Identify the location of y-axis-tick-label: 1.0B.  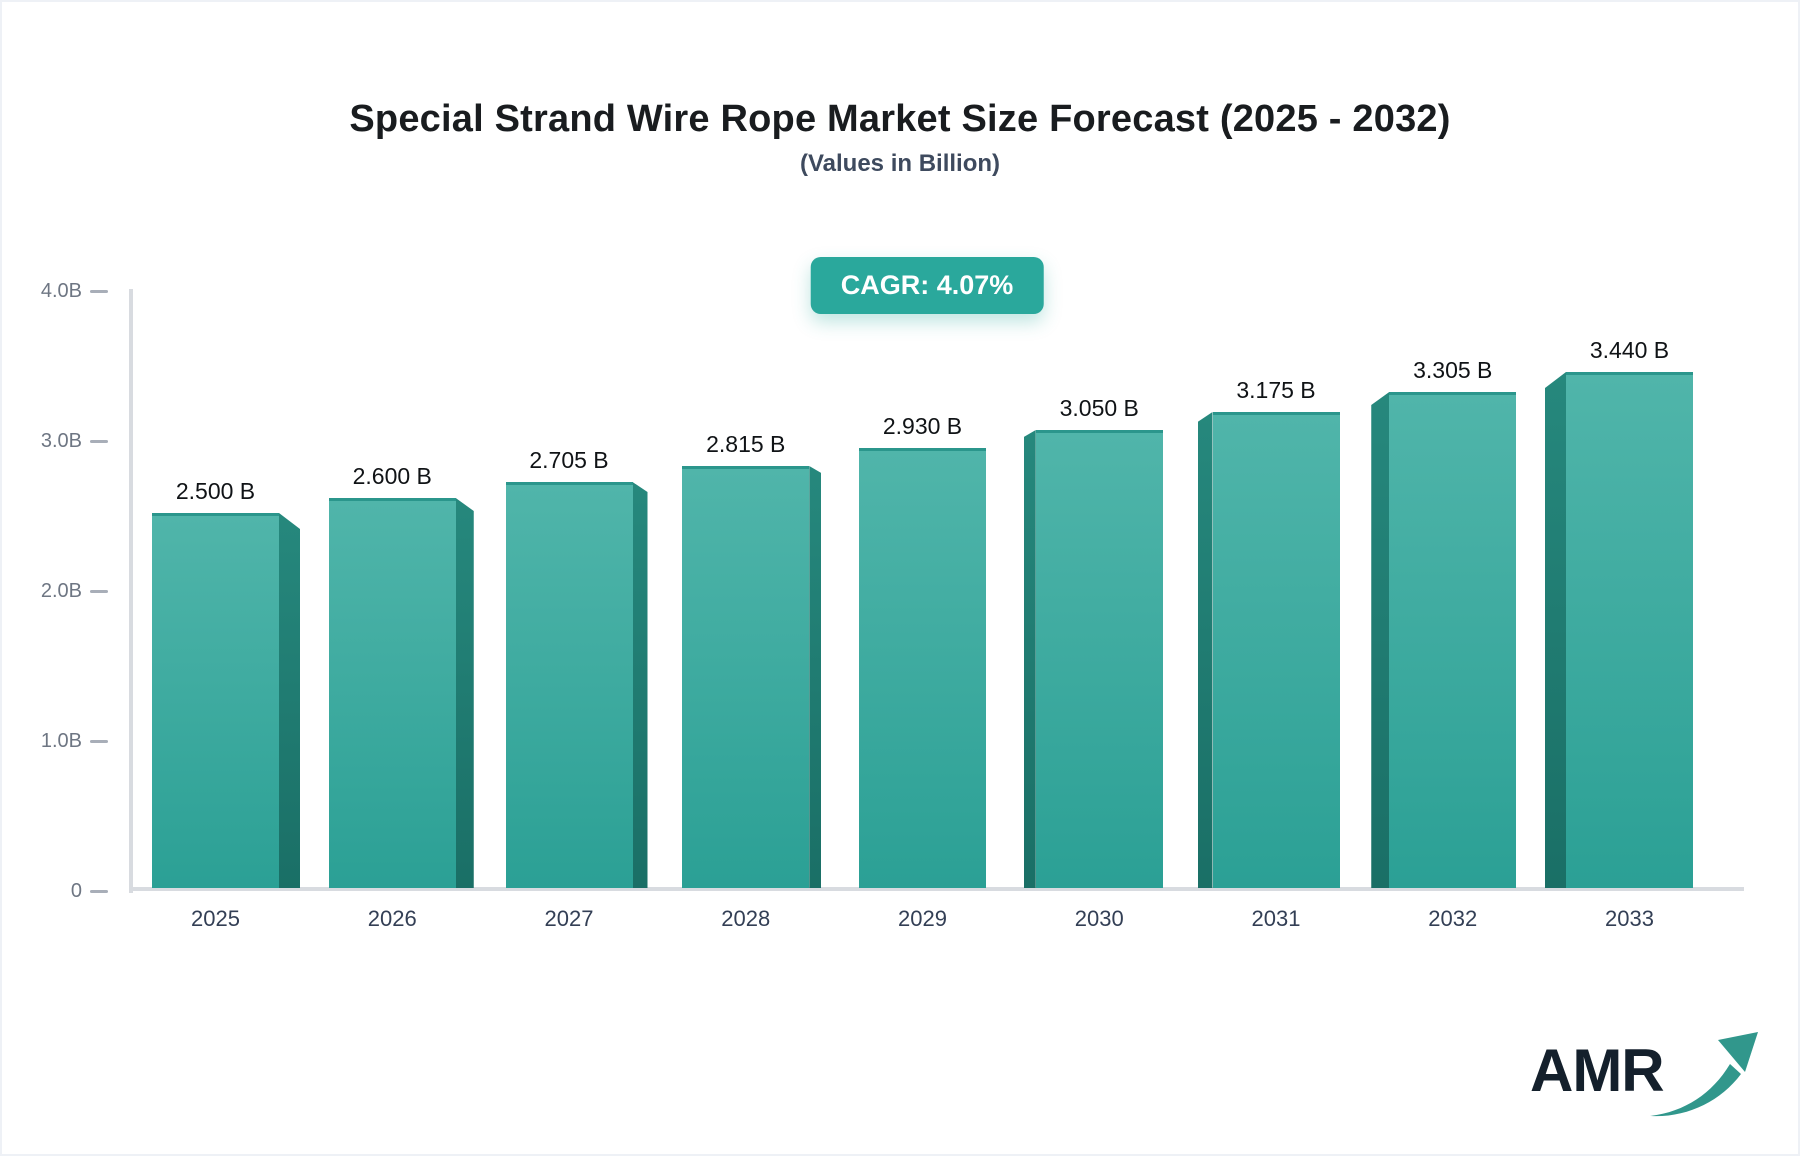
(61, 741).